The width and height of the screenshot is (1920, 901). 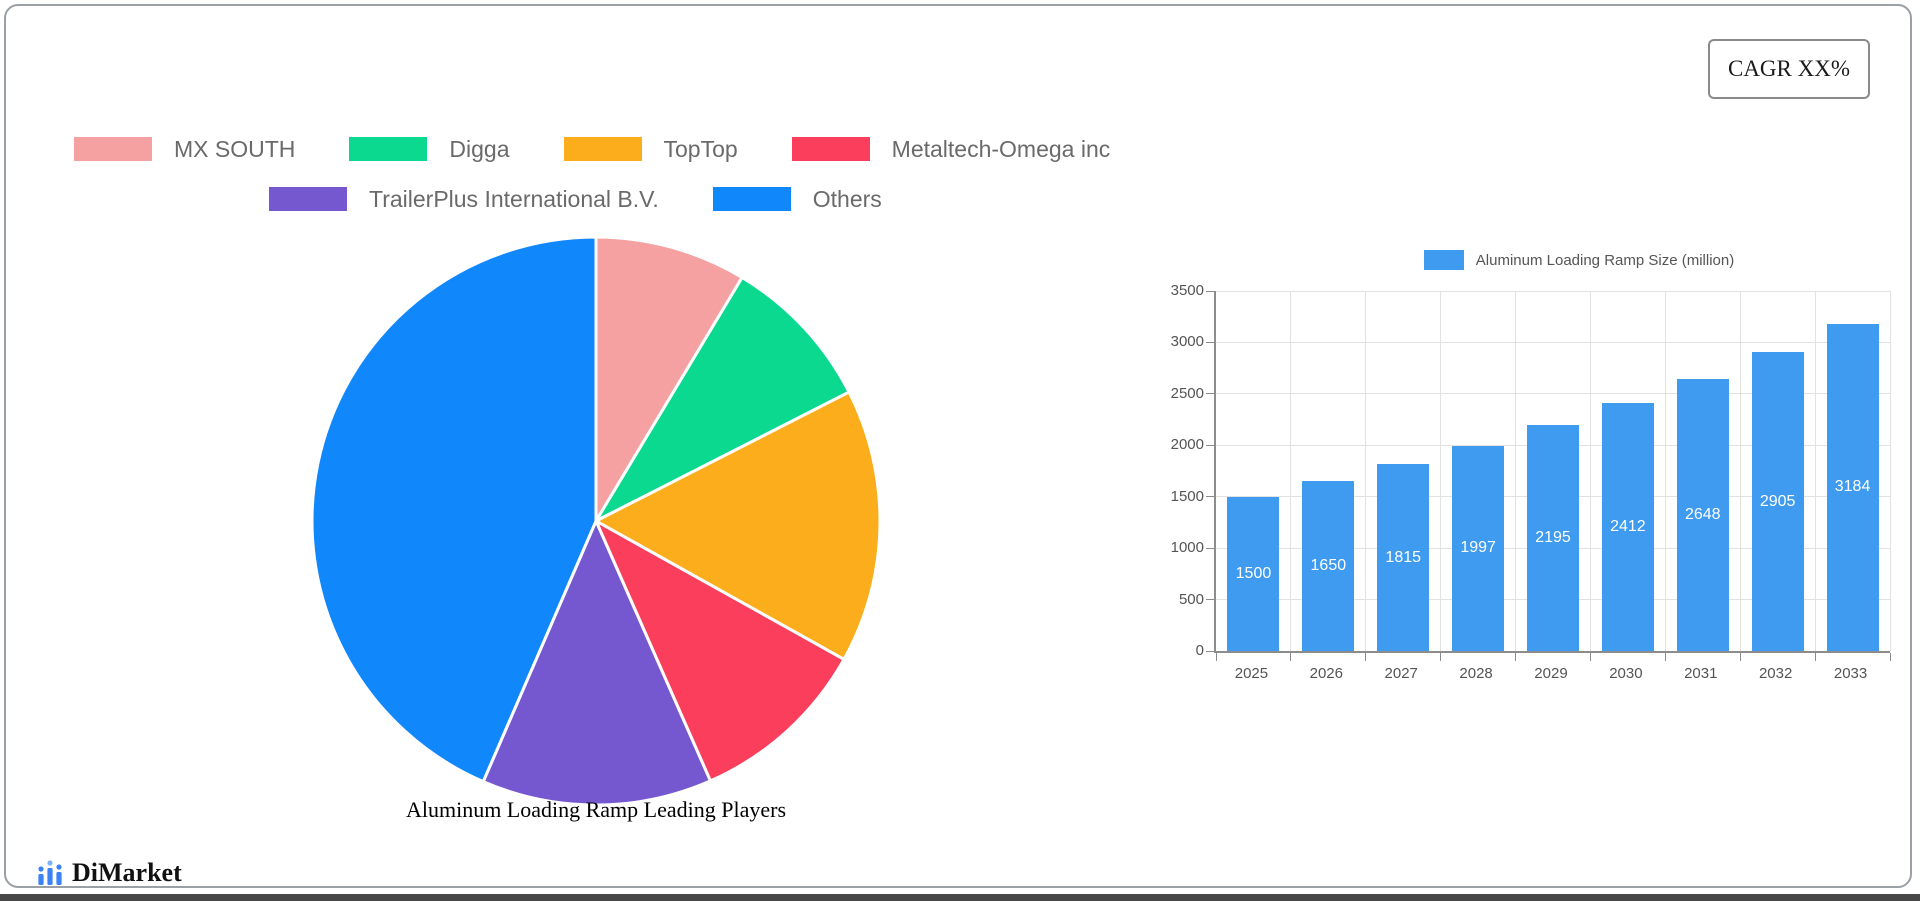 I want to click on x-axis-label: 2032, so click(x=1775, y=673).